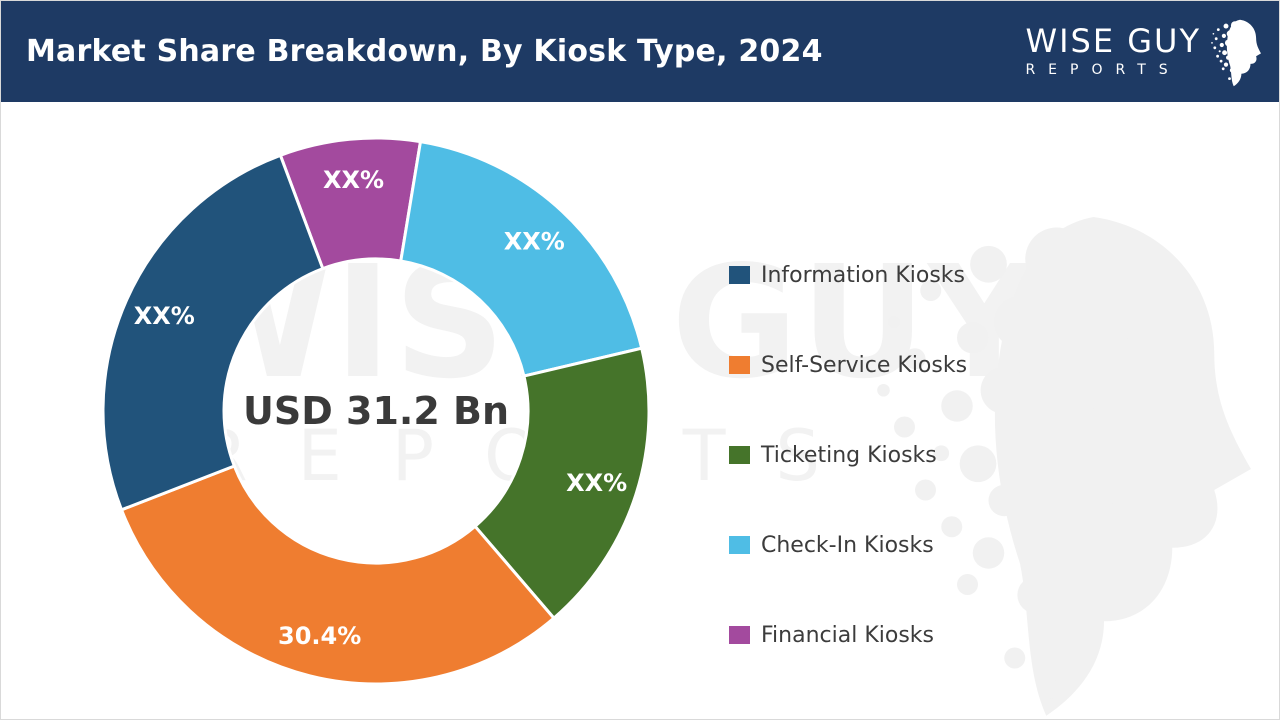 This screenshot has height=720, width=1280. I want to click on slice-value-label-self-service-kiosks: 30.4%, so click(319, 636).